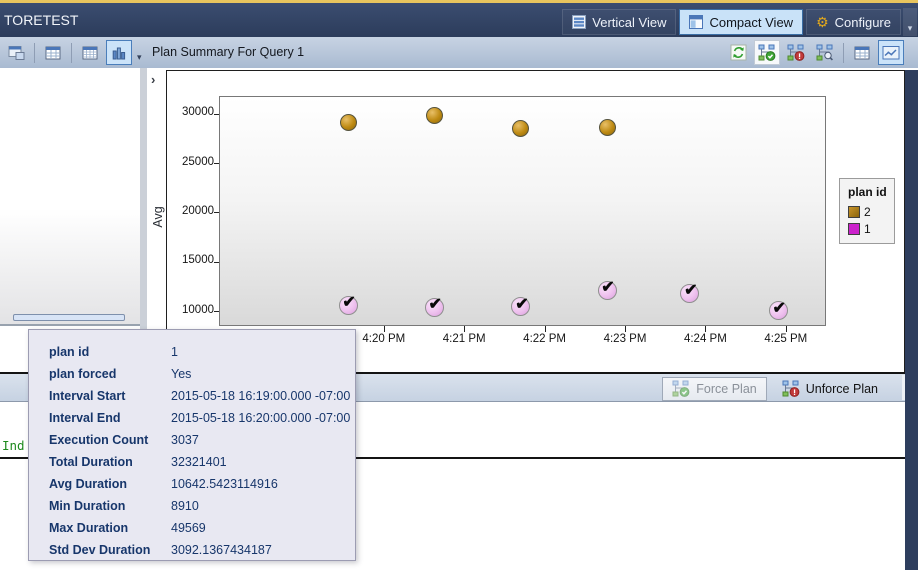  What do you see at coordinates (705, 339) in the screenshot?
I see `x-axis-tick-label: 4:24 PM` at bounding box center [705, 339].